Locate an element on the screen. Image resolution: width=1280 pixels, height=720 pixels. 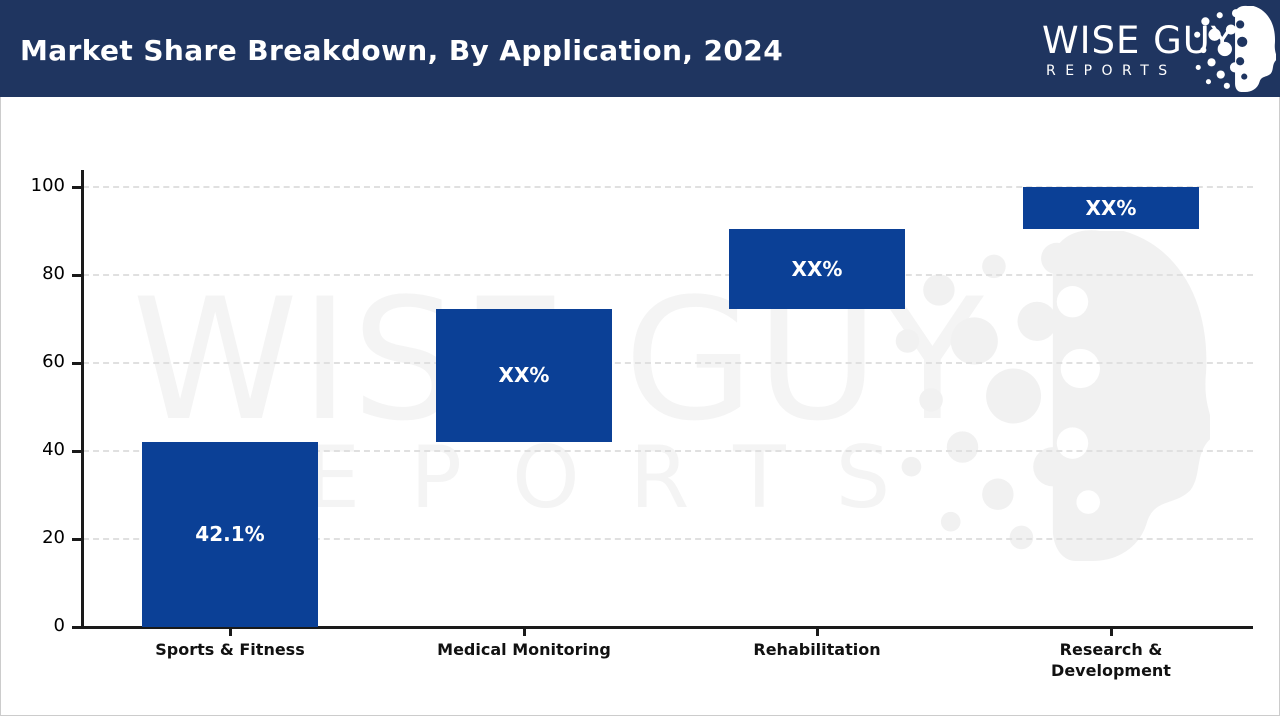
brand-name: WISE GUY is located at coordinates (1138, 40).